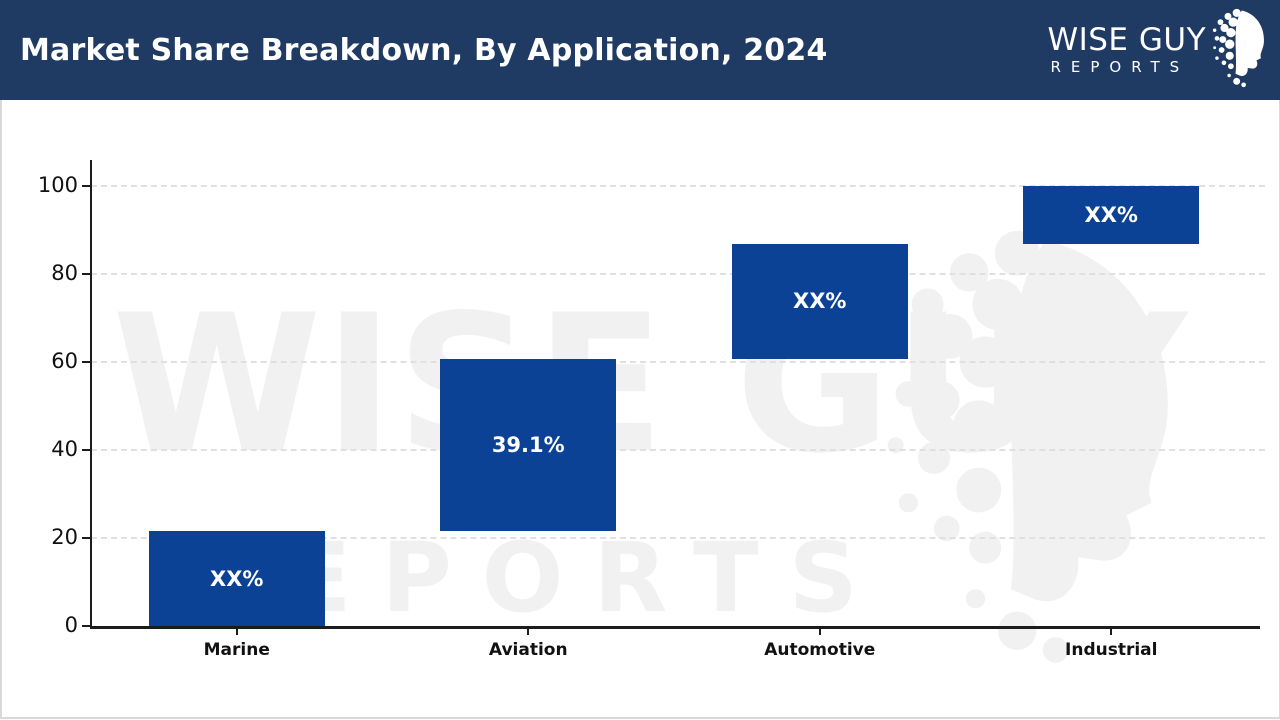 Image resolution: width=1280 pixels, height=720 pixels. Describe the element at coordinates (64, 537) in the screenshot. I see `y-tick-label-20: 20` at that location.